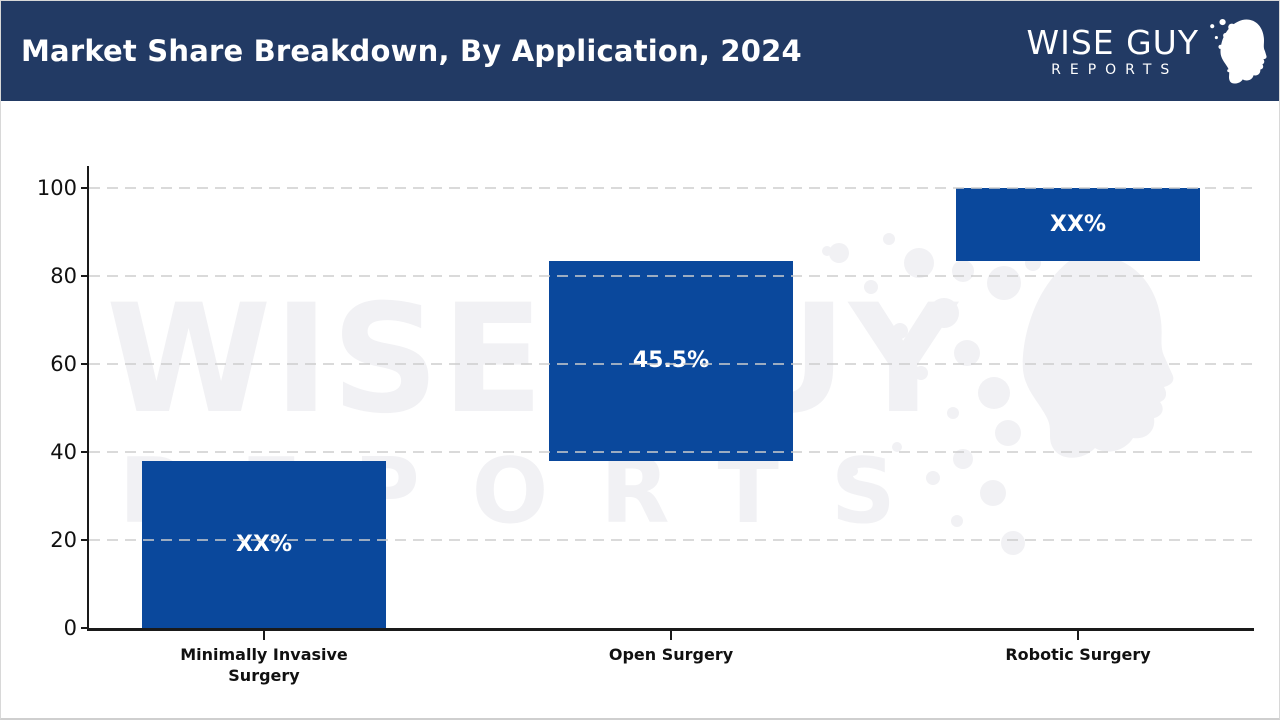 This screenshot has height=720, width=1280. What do you see at coordinates (70, 628) in the screenshot?
I see `y-tick-label: 0` at bounding box center [70, 628].